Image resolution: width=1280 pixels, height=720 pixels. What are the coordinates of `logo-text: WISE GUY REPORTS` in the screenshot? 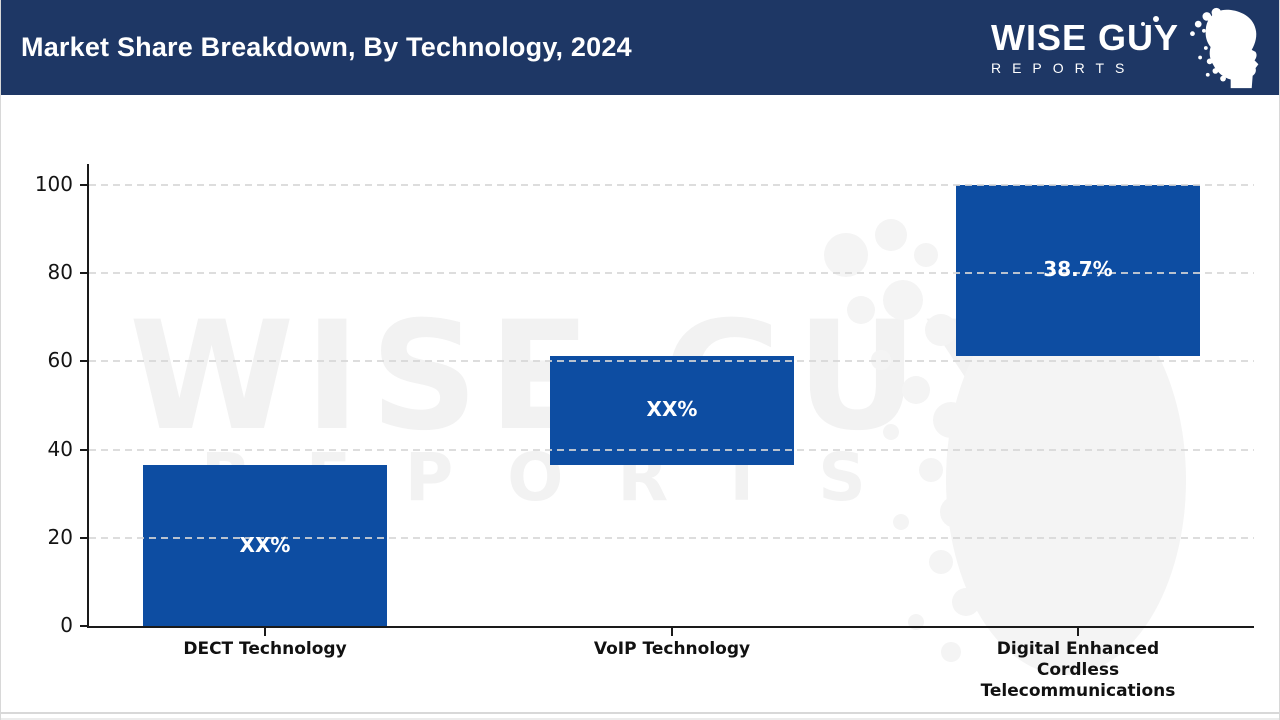 It's located at (1084, 45).